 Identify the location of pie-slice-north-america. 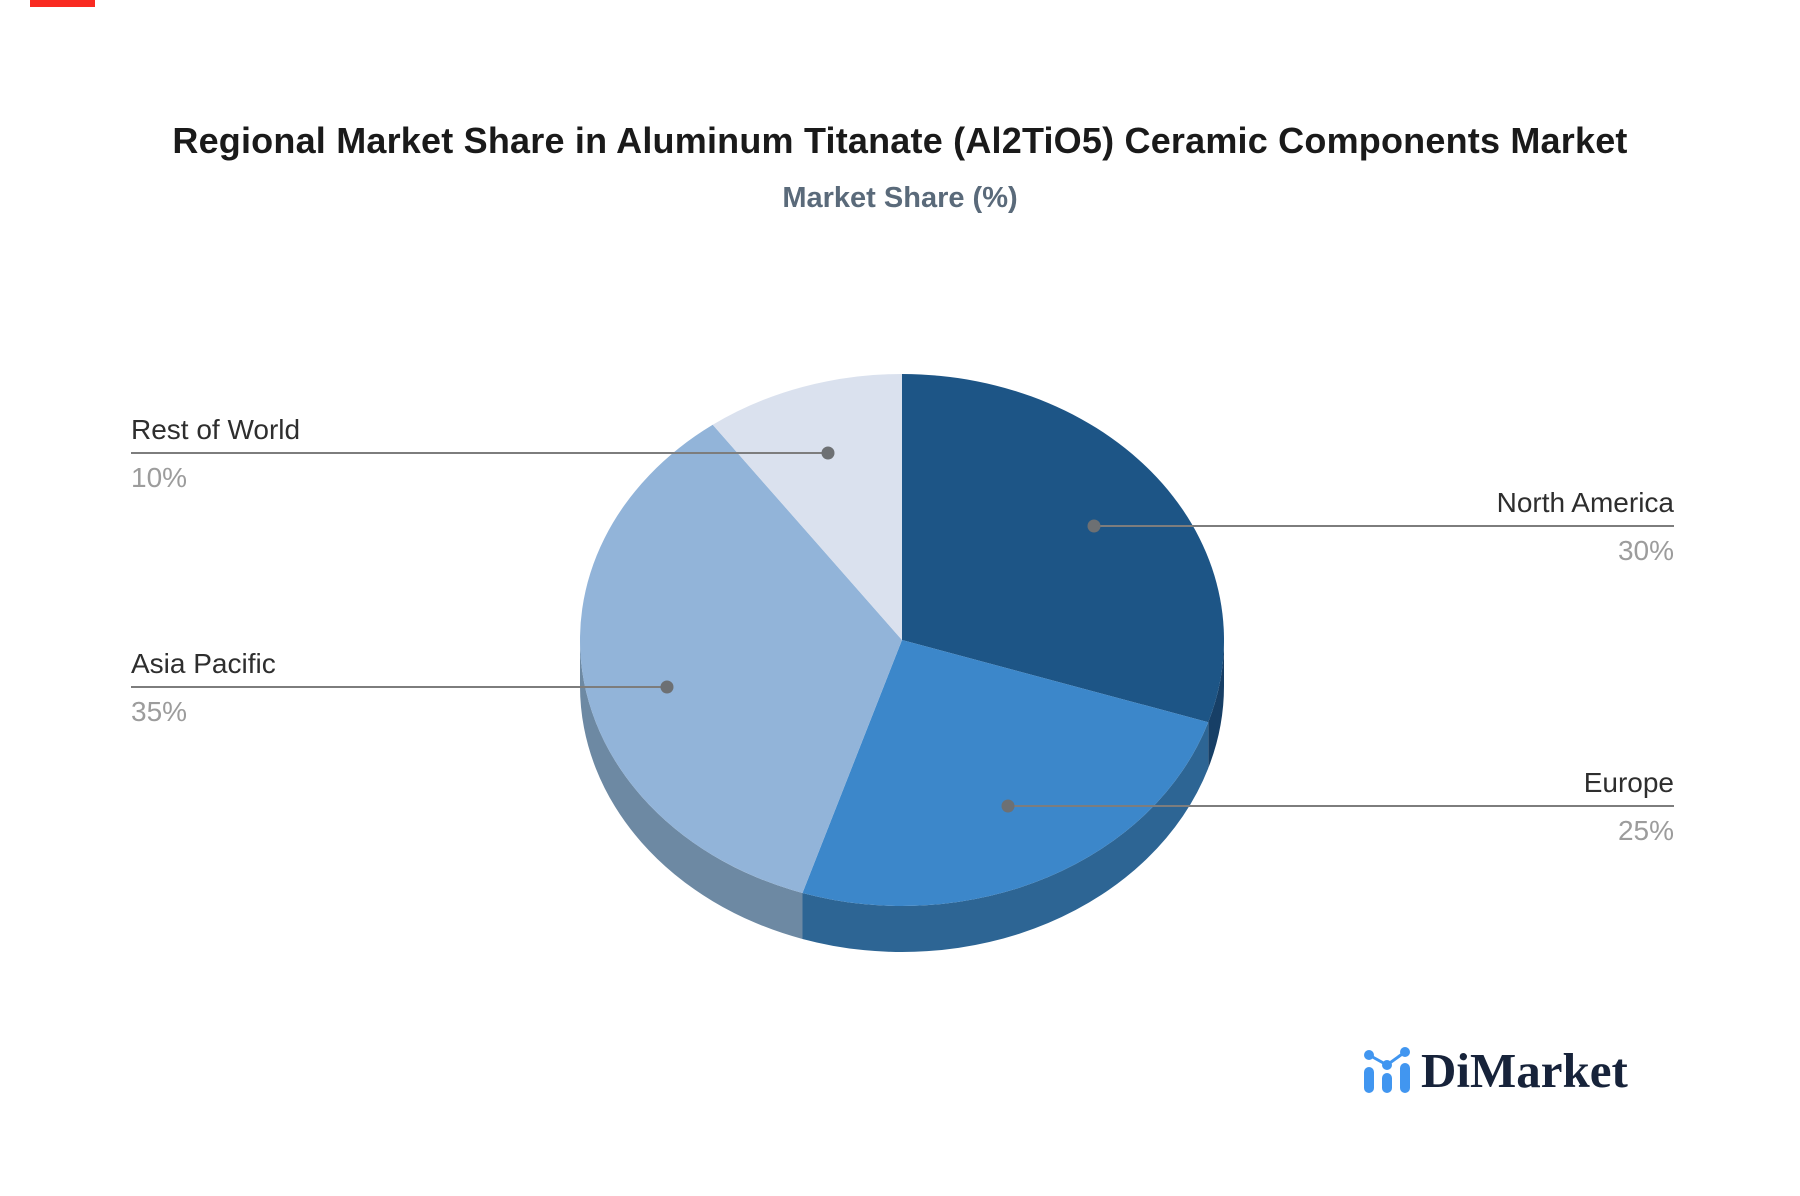
(1063, 548).